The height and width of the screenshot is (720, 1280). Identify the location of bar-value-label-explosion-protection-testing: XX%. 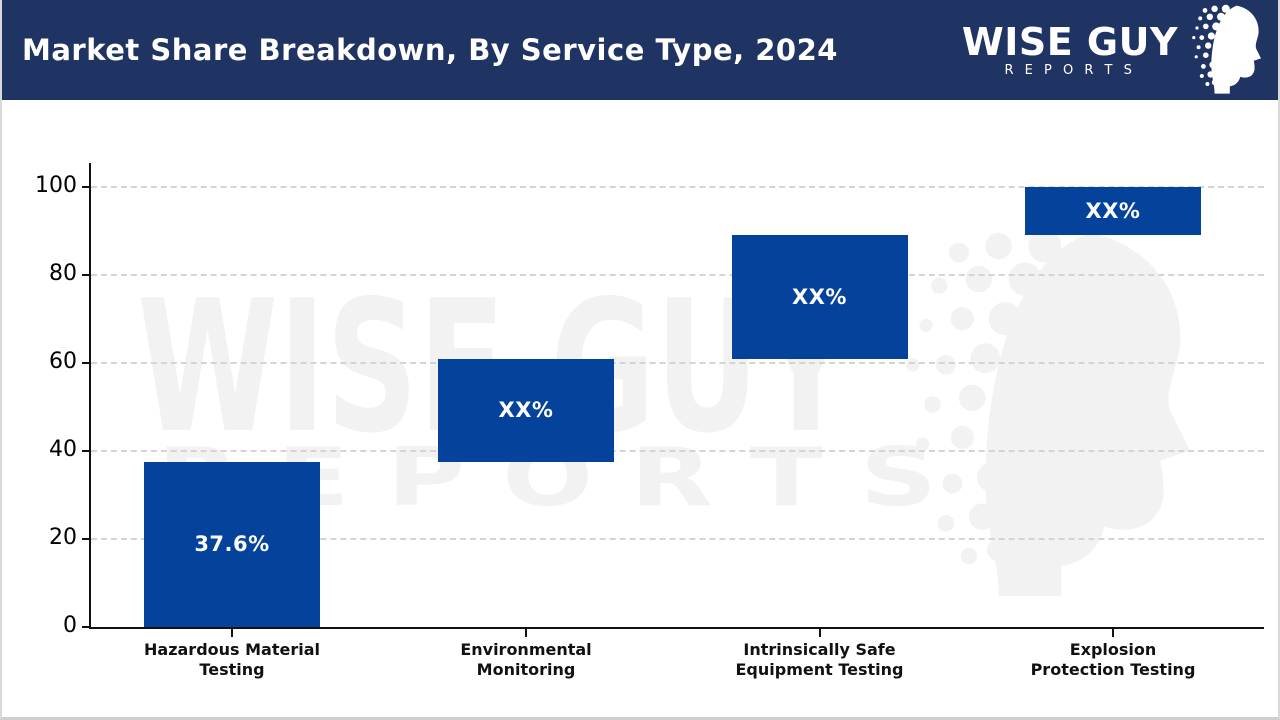
(1113, 211).